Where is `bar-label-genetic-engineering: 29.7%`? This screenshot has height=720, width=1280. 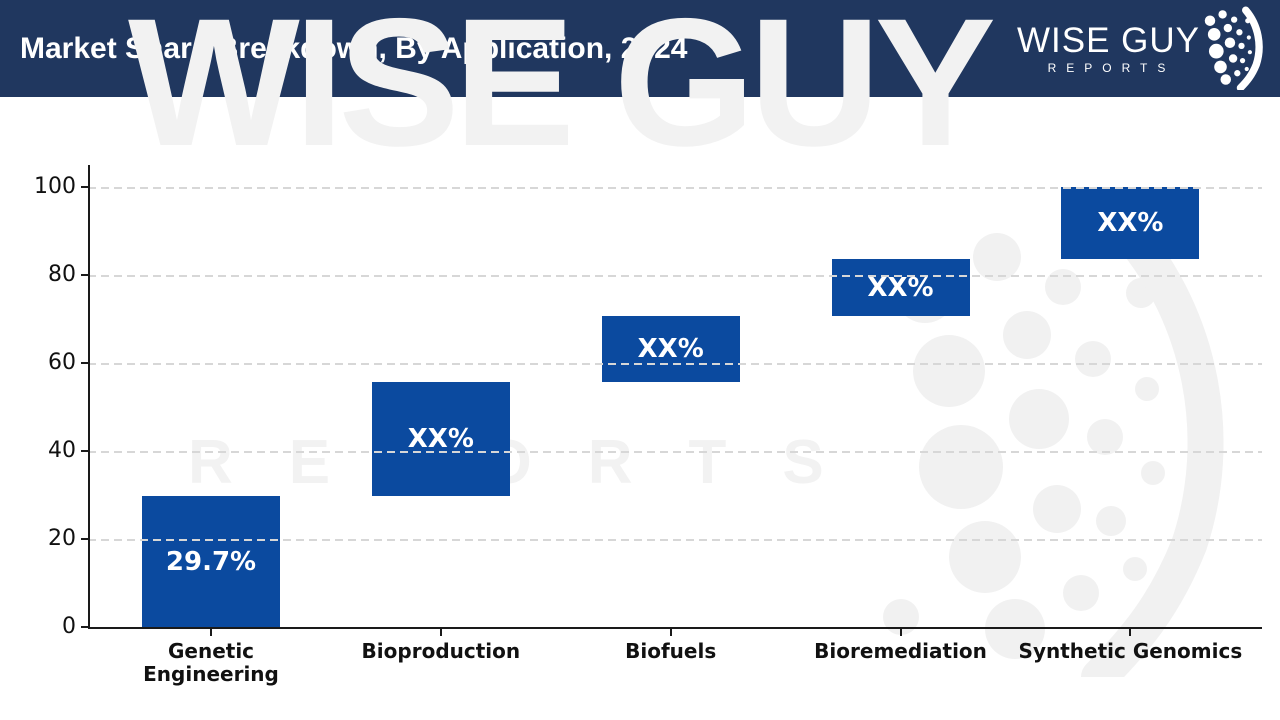
bar-label-genetic-engineering: 29.7% is located at coordinates (211, 561).